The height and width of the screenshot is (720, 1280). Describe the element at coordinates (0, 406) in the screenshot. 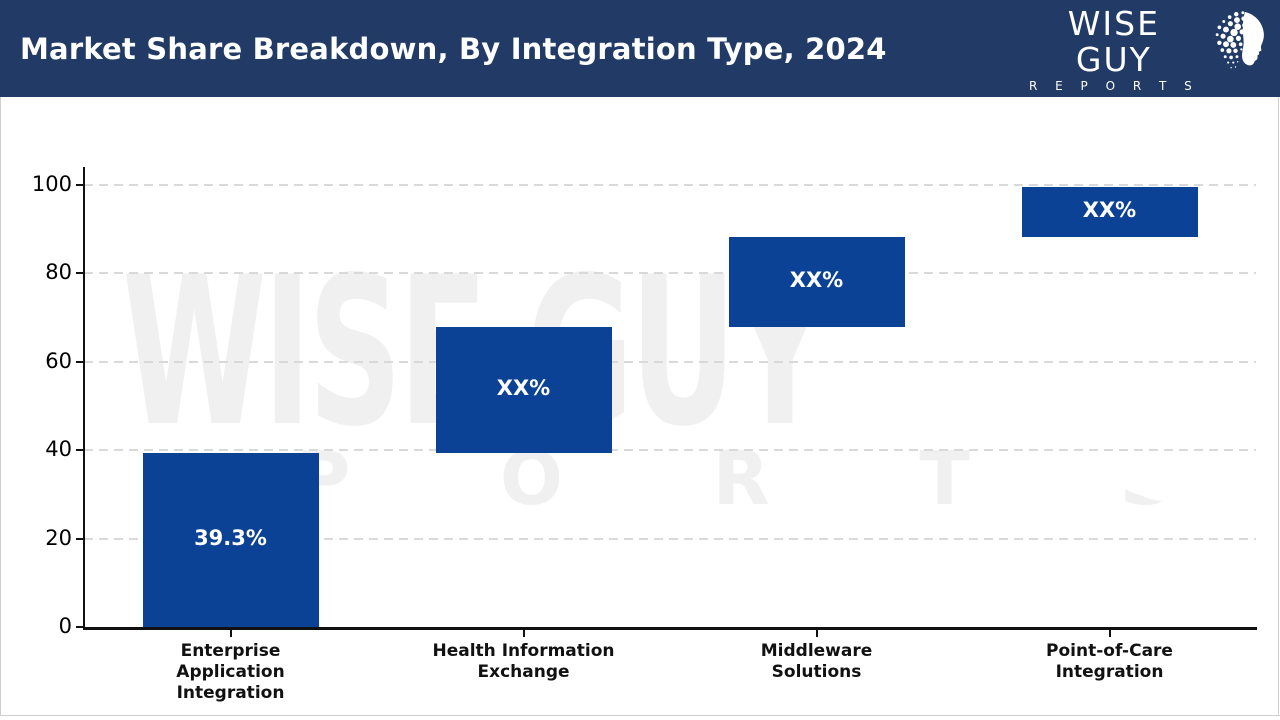

I see `frame-left-border` at that location.